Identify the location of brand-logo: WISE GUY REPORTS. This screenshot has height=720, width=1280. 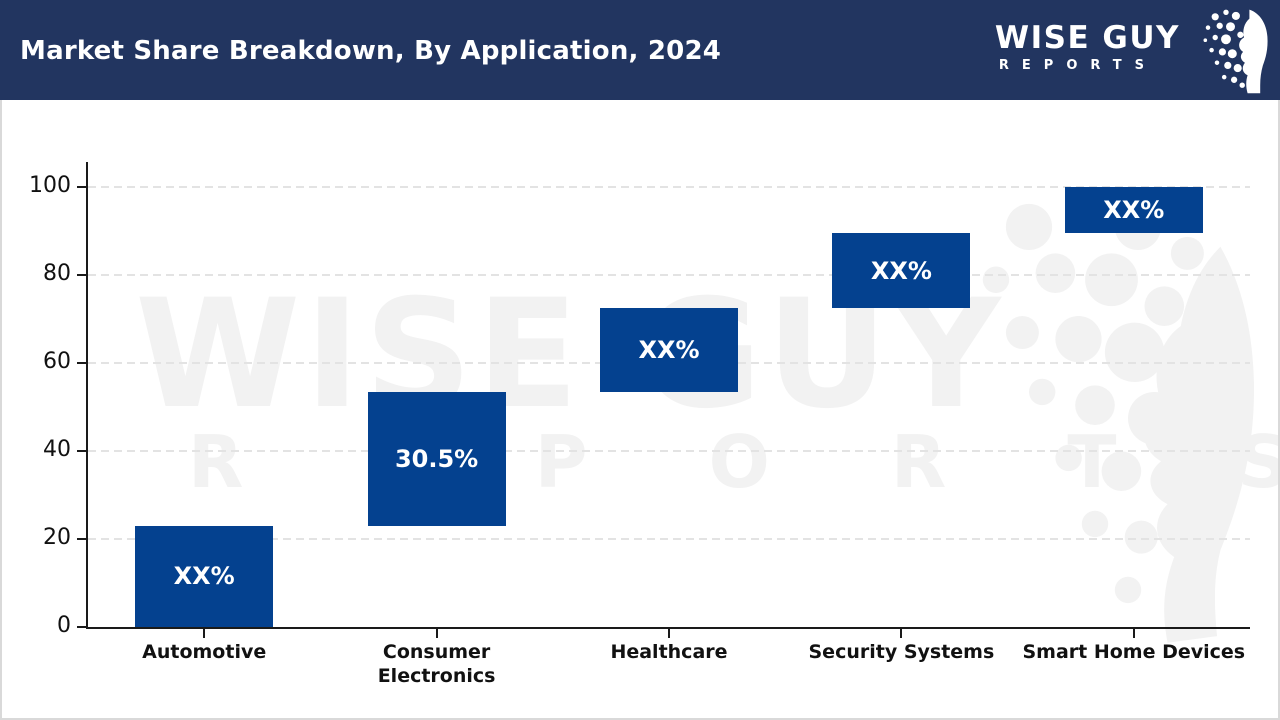
(1087, 47).